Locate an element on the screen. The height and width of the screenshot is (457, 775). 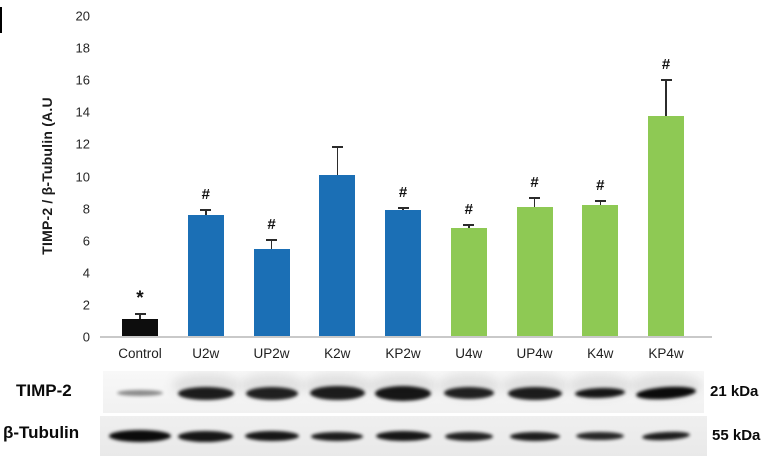
bar-kp4w is located at coordinates (666, 226).